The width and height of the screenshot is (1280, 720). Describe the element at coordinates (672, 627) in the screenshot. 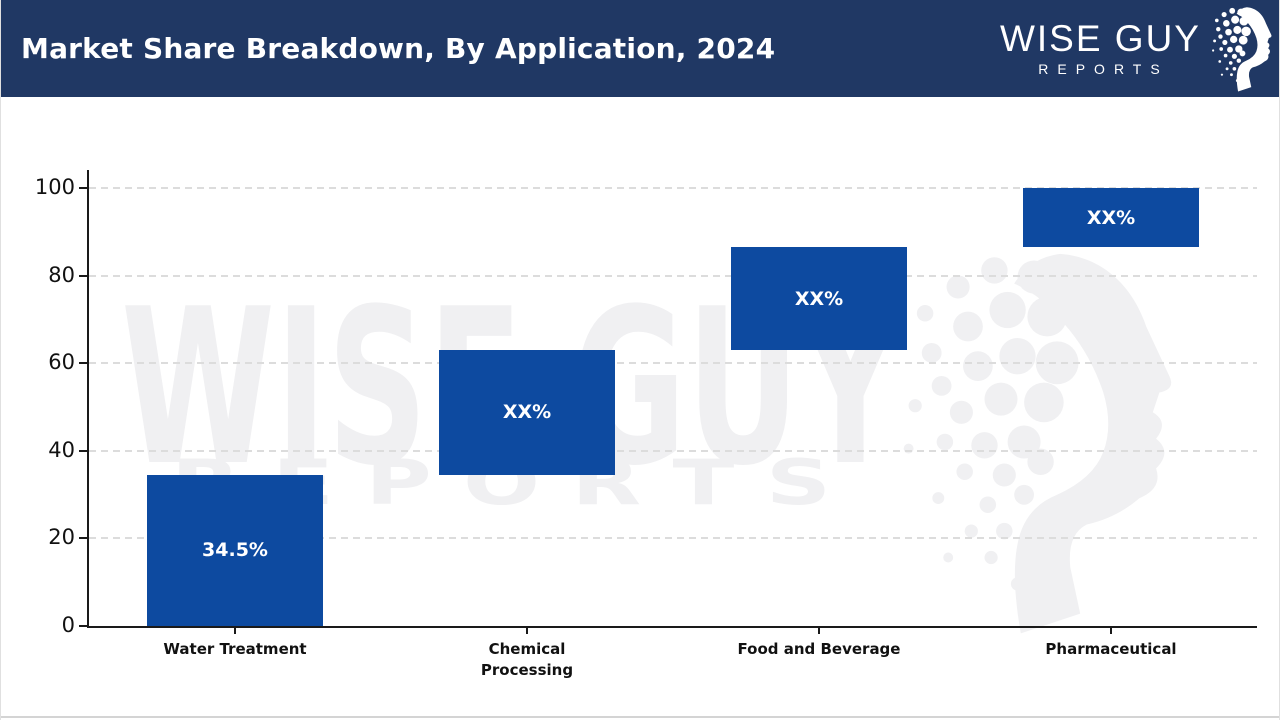

I see `x-axis-spine` at that location.